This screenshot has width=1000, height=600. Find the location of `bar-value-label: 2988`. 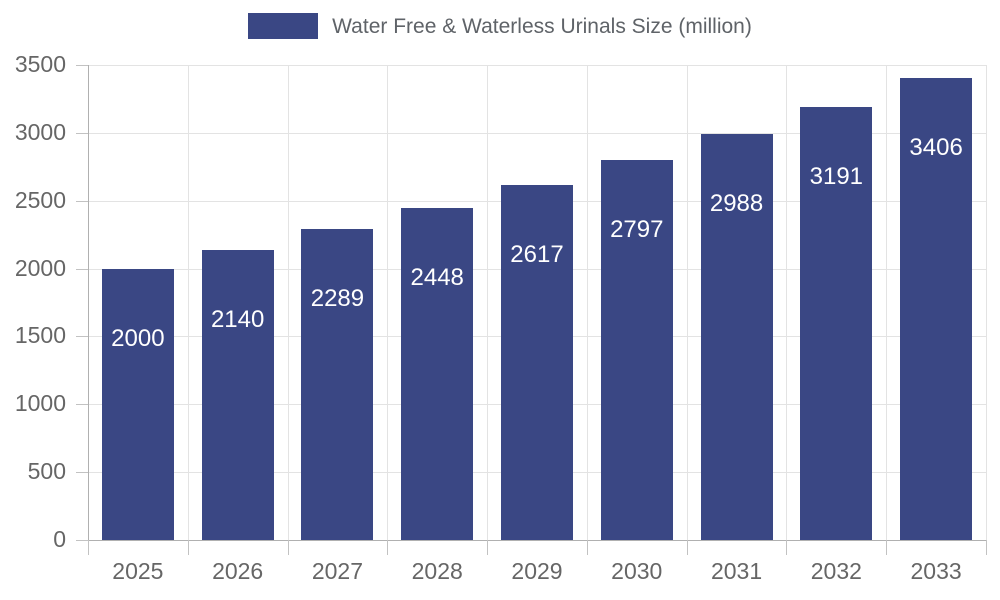

bar-value-label: 2988 is located at coordinates (736, 204).